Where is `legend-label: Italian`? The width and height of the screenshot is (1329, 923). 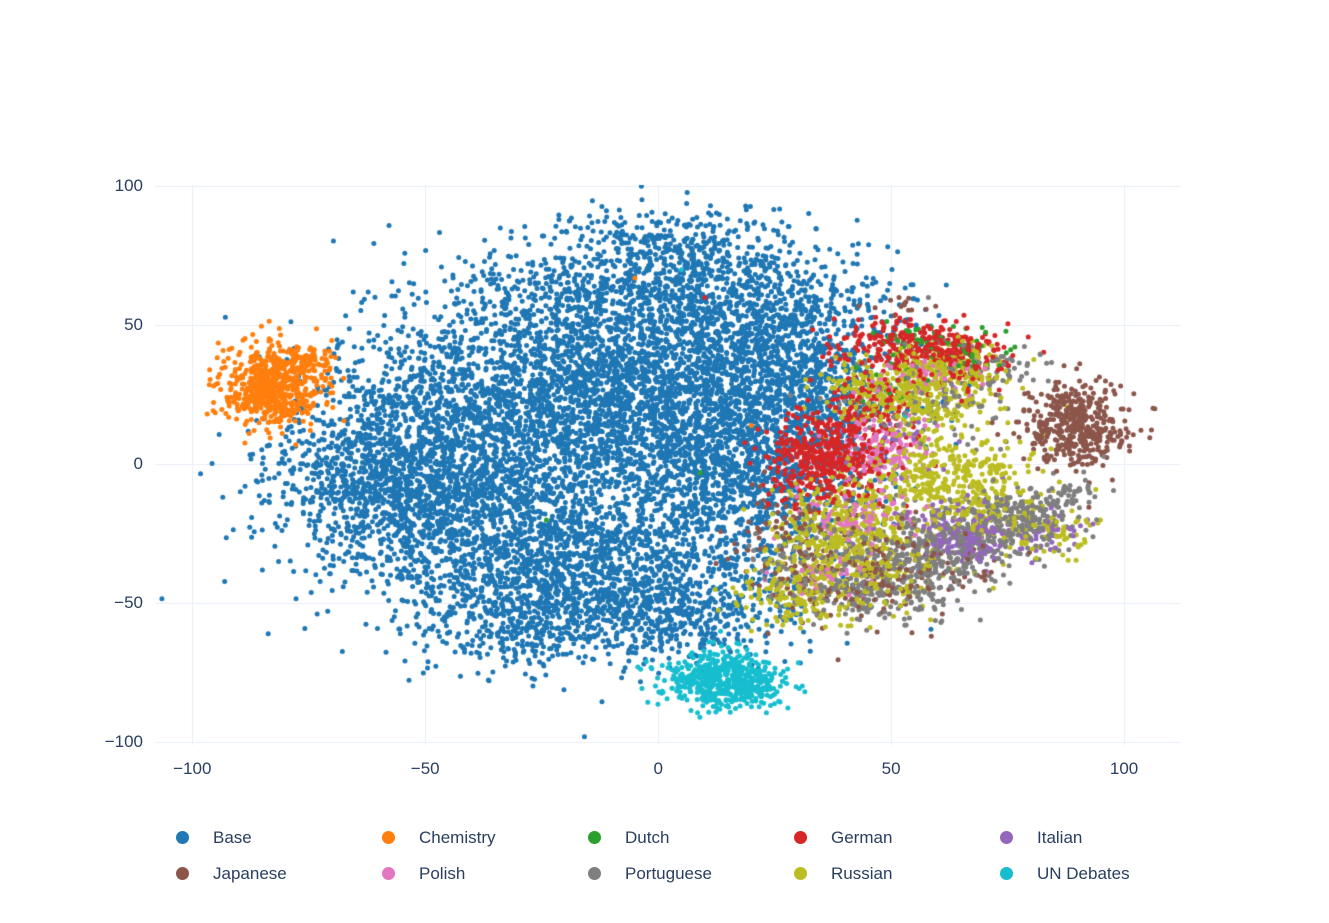
legend-label: Italian is located at coordinates (1060, 837).